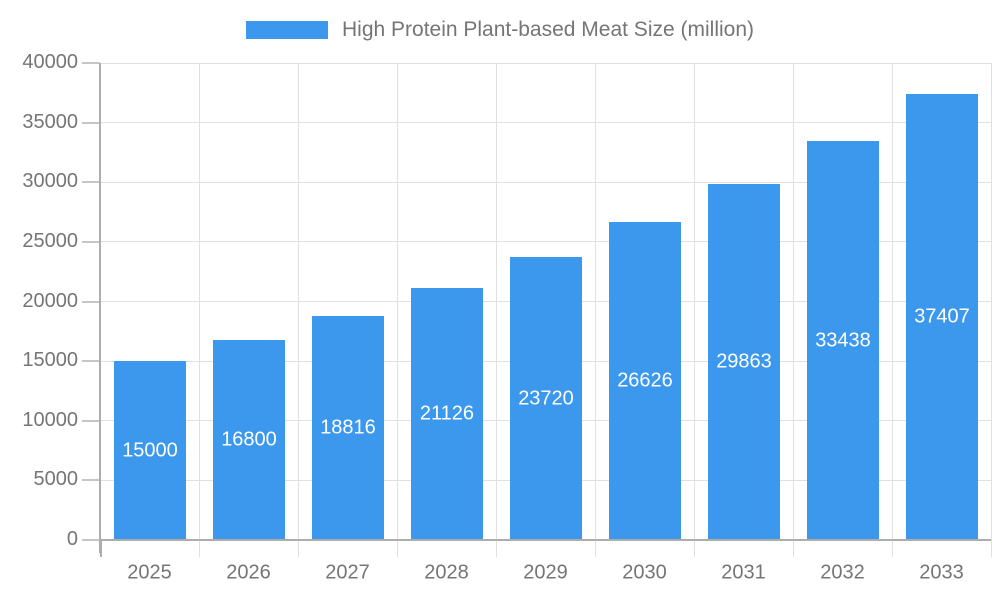  What do you see at coordinates (50, 121) in the screenshot?
I see `y-tick-label: 35000` at bounding box center [50, 121].